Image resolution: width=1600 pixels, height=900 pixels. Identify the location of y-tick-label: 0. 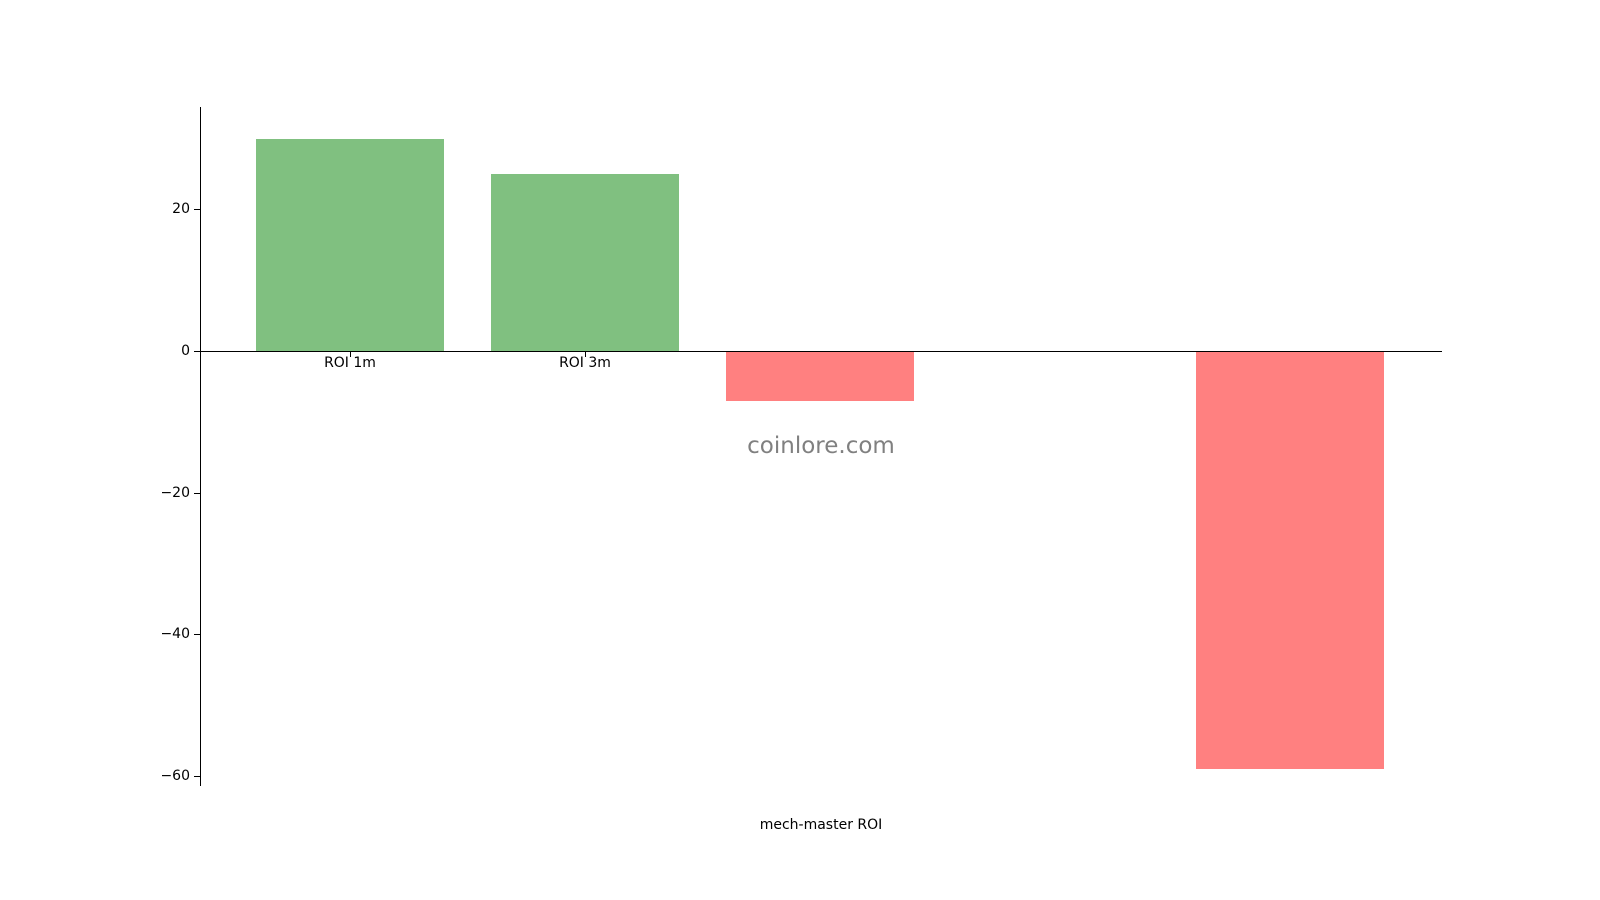
(185, 351).